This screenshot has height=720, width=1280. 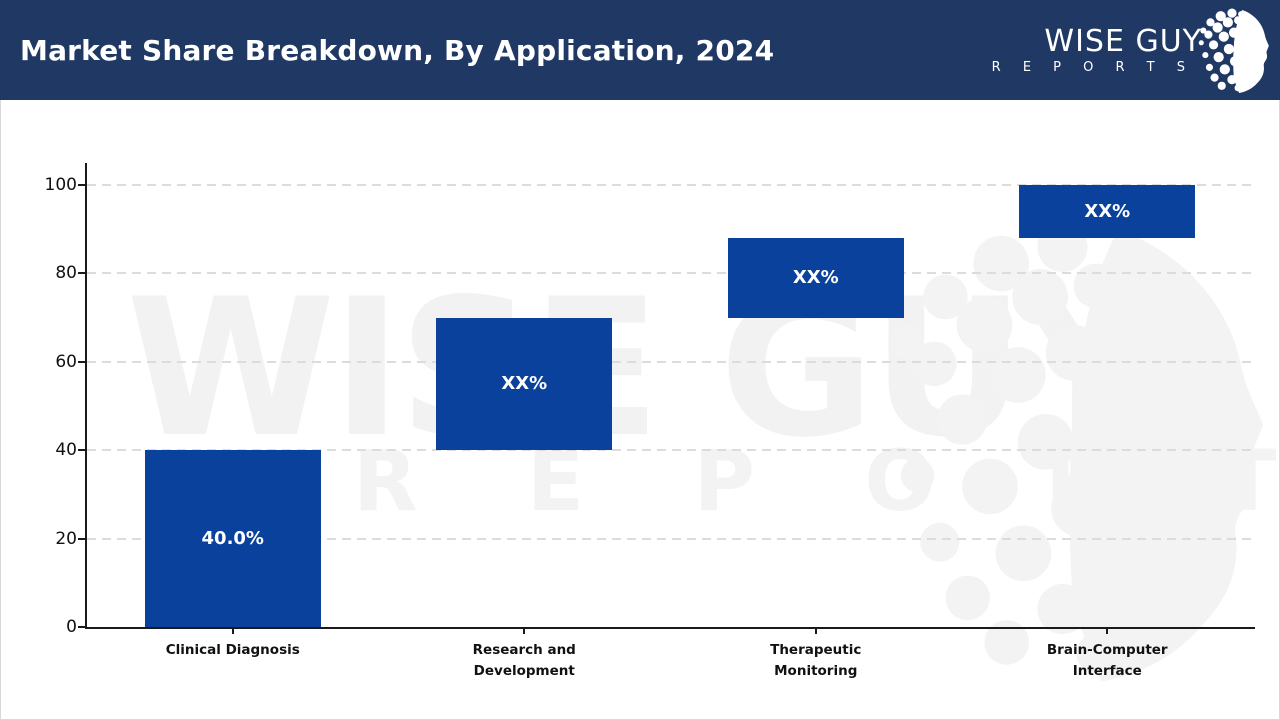 What do you see at coordinates (1233, 50) in the screenshot?
I see `head-profile-icon` at bounding box center [1233, 50].